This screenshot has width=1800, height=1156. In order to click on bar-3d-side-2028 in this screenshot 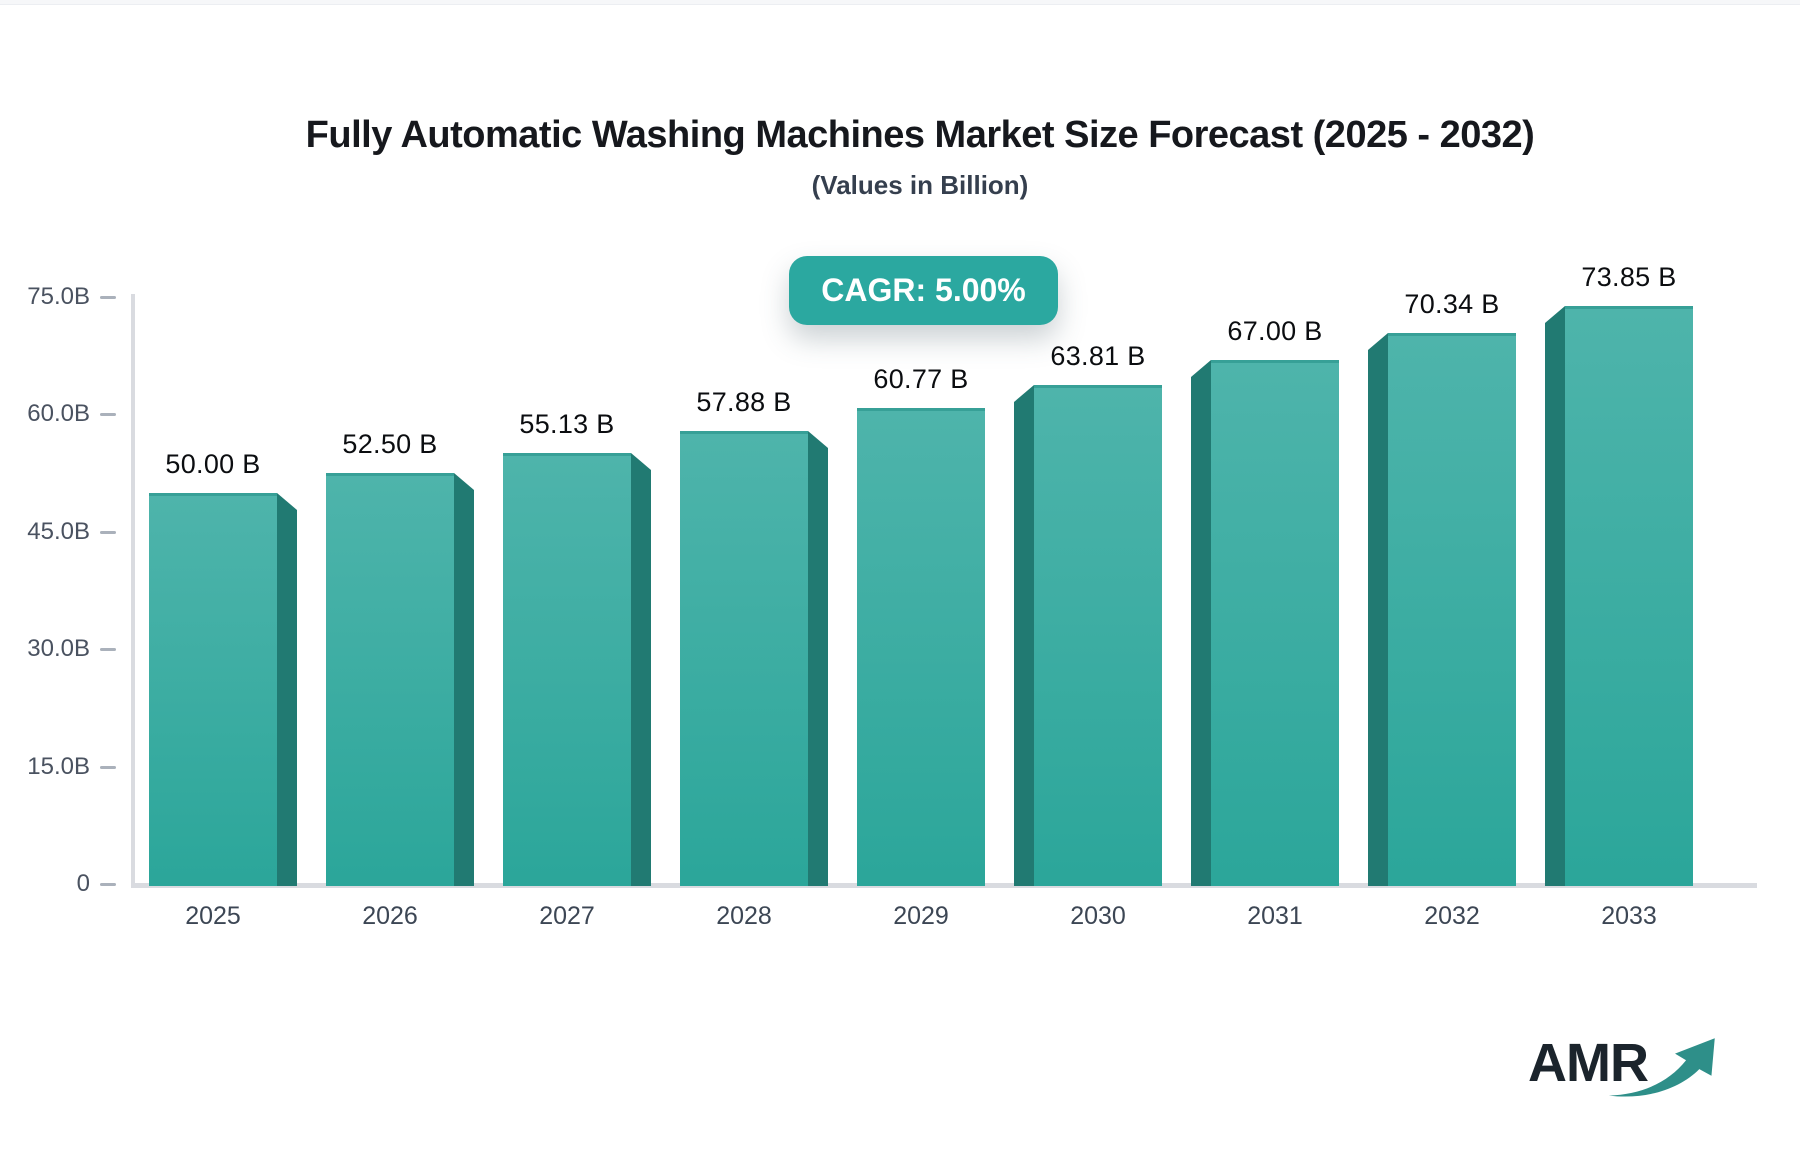, I will do `click(818, 658)`.